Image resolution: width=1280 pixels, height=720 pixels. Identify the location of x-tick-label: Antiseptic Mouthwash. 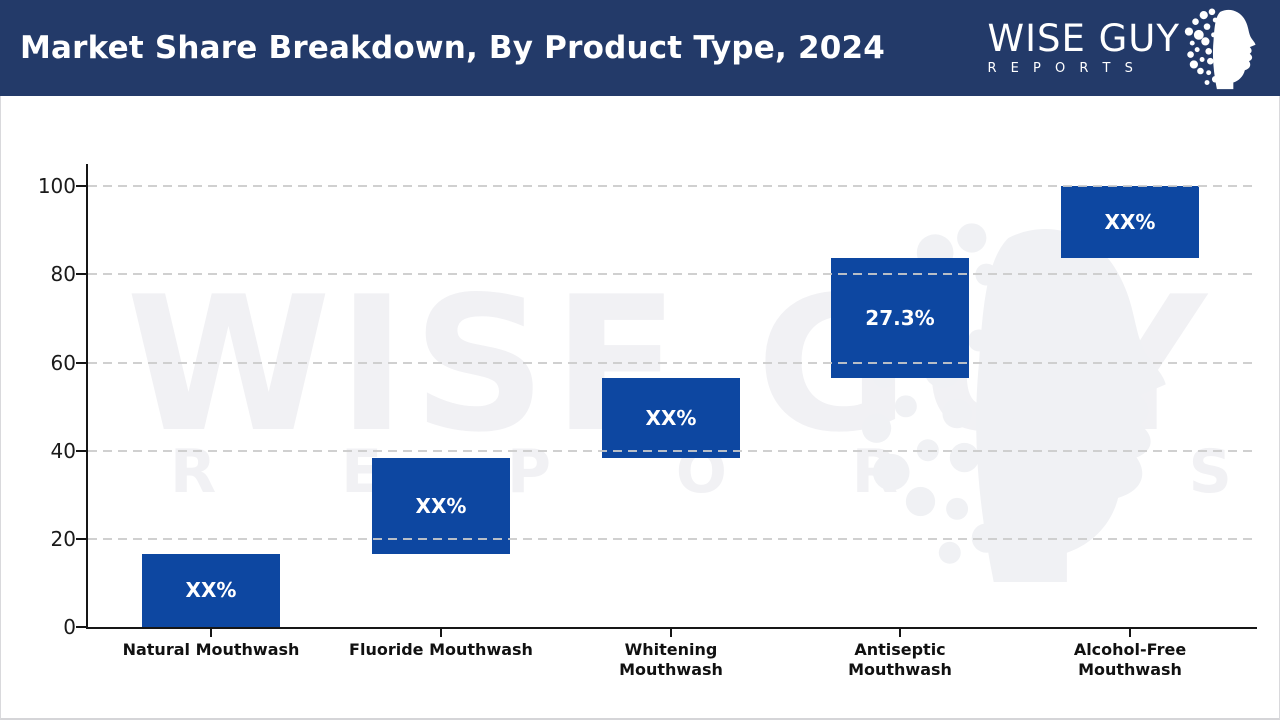
(900, 660).